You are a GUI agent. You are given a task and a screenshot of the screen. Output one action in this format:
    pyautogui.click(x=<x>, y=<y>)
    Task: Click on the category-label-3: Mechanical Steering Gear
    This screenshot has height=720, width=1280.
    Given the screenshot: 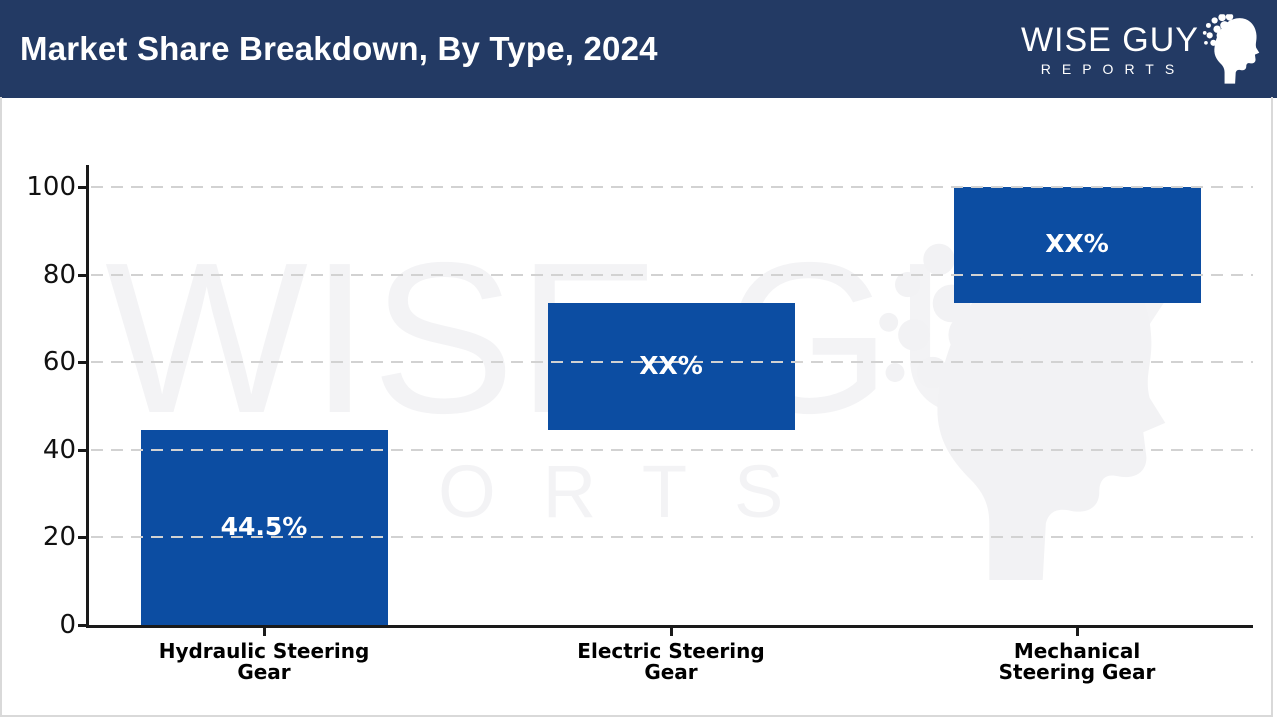 What is the action you would take?
    pyautogui.click(x=1077, y=662)
    